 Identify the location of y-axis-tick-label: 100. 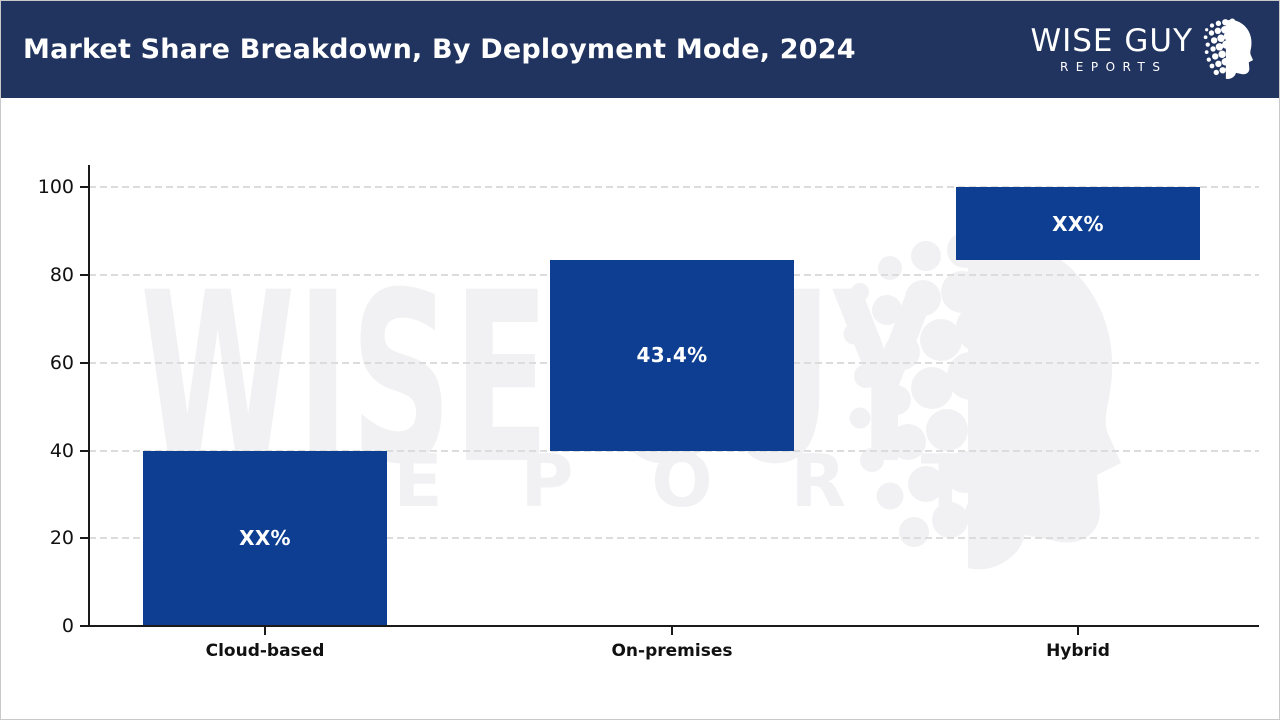
(55, 187).